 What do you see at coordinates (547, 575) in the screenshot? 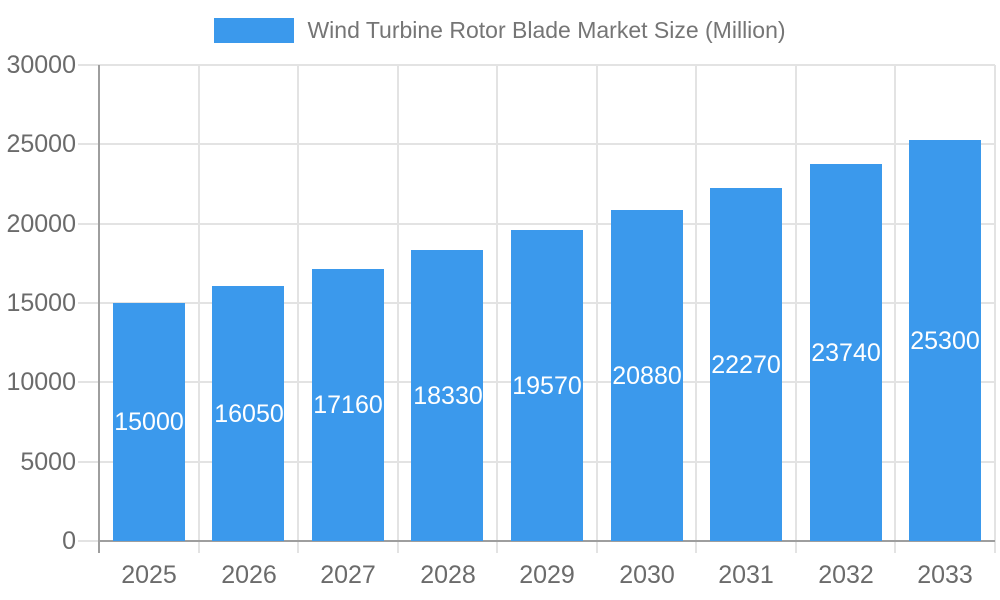
I see `x-axis-label: 2029` at bounding box center [547, 575].